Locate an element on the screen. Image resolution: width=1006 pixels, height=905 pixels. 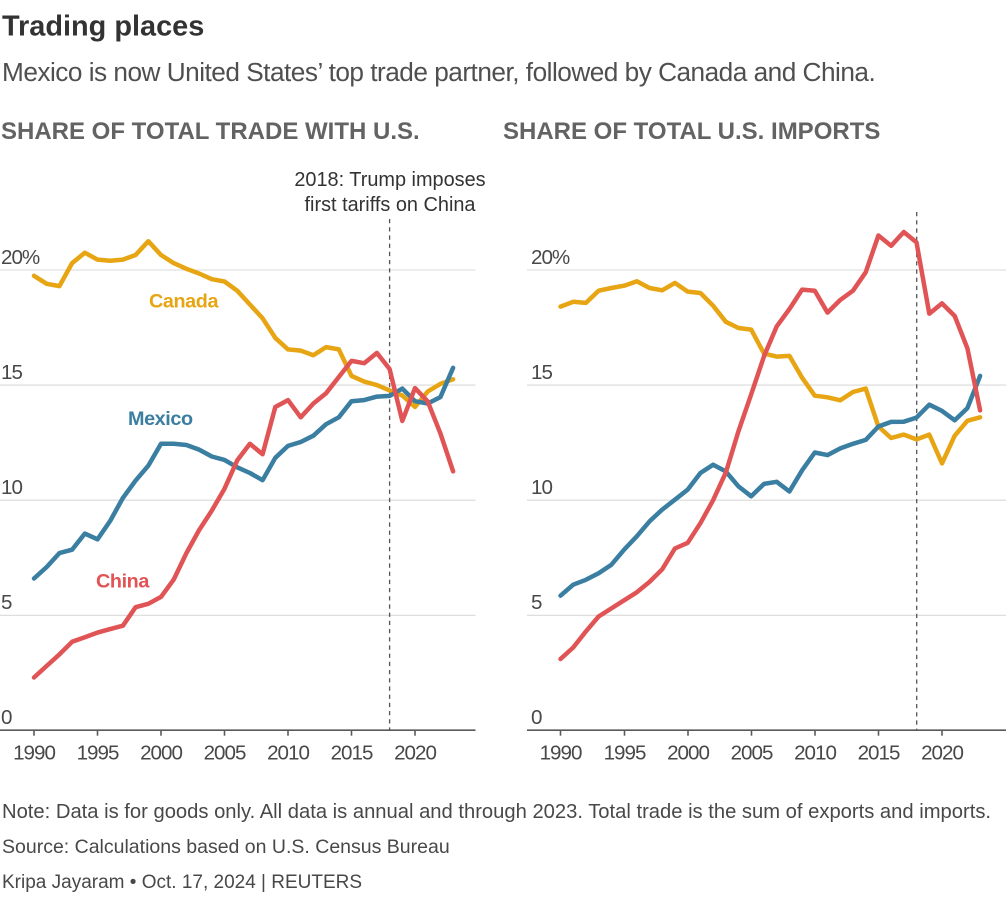
svg-text: China is located at coordinates (123, 582).